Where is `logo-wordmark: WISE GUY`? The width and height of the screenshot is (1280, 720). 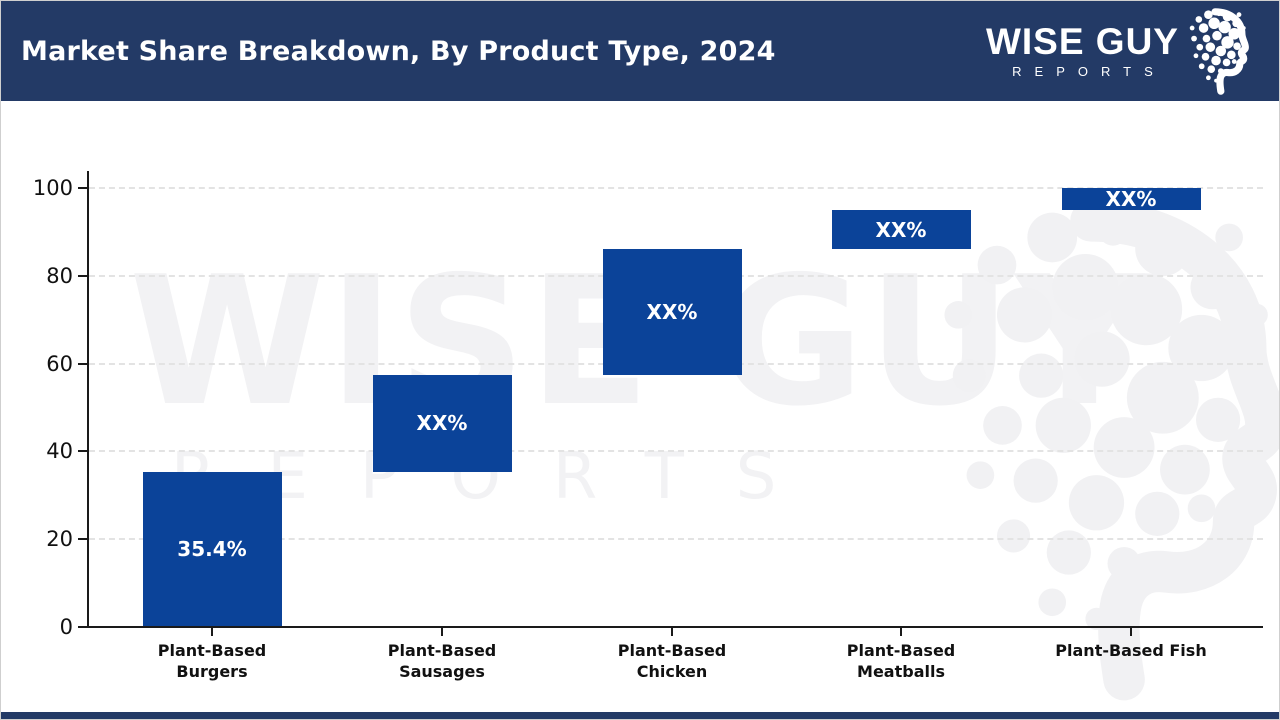 logo-wordmark: WISE GUY is located at coordinates (1082, 42).